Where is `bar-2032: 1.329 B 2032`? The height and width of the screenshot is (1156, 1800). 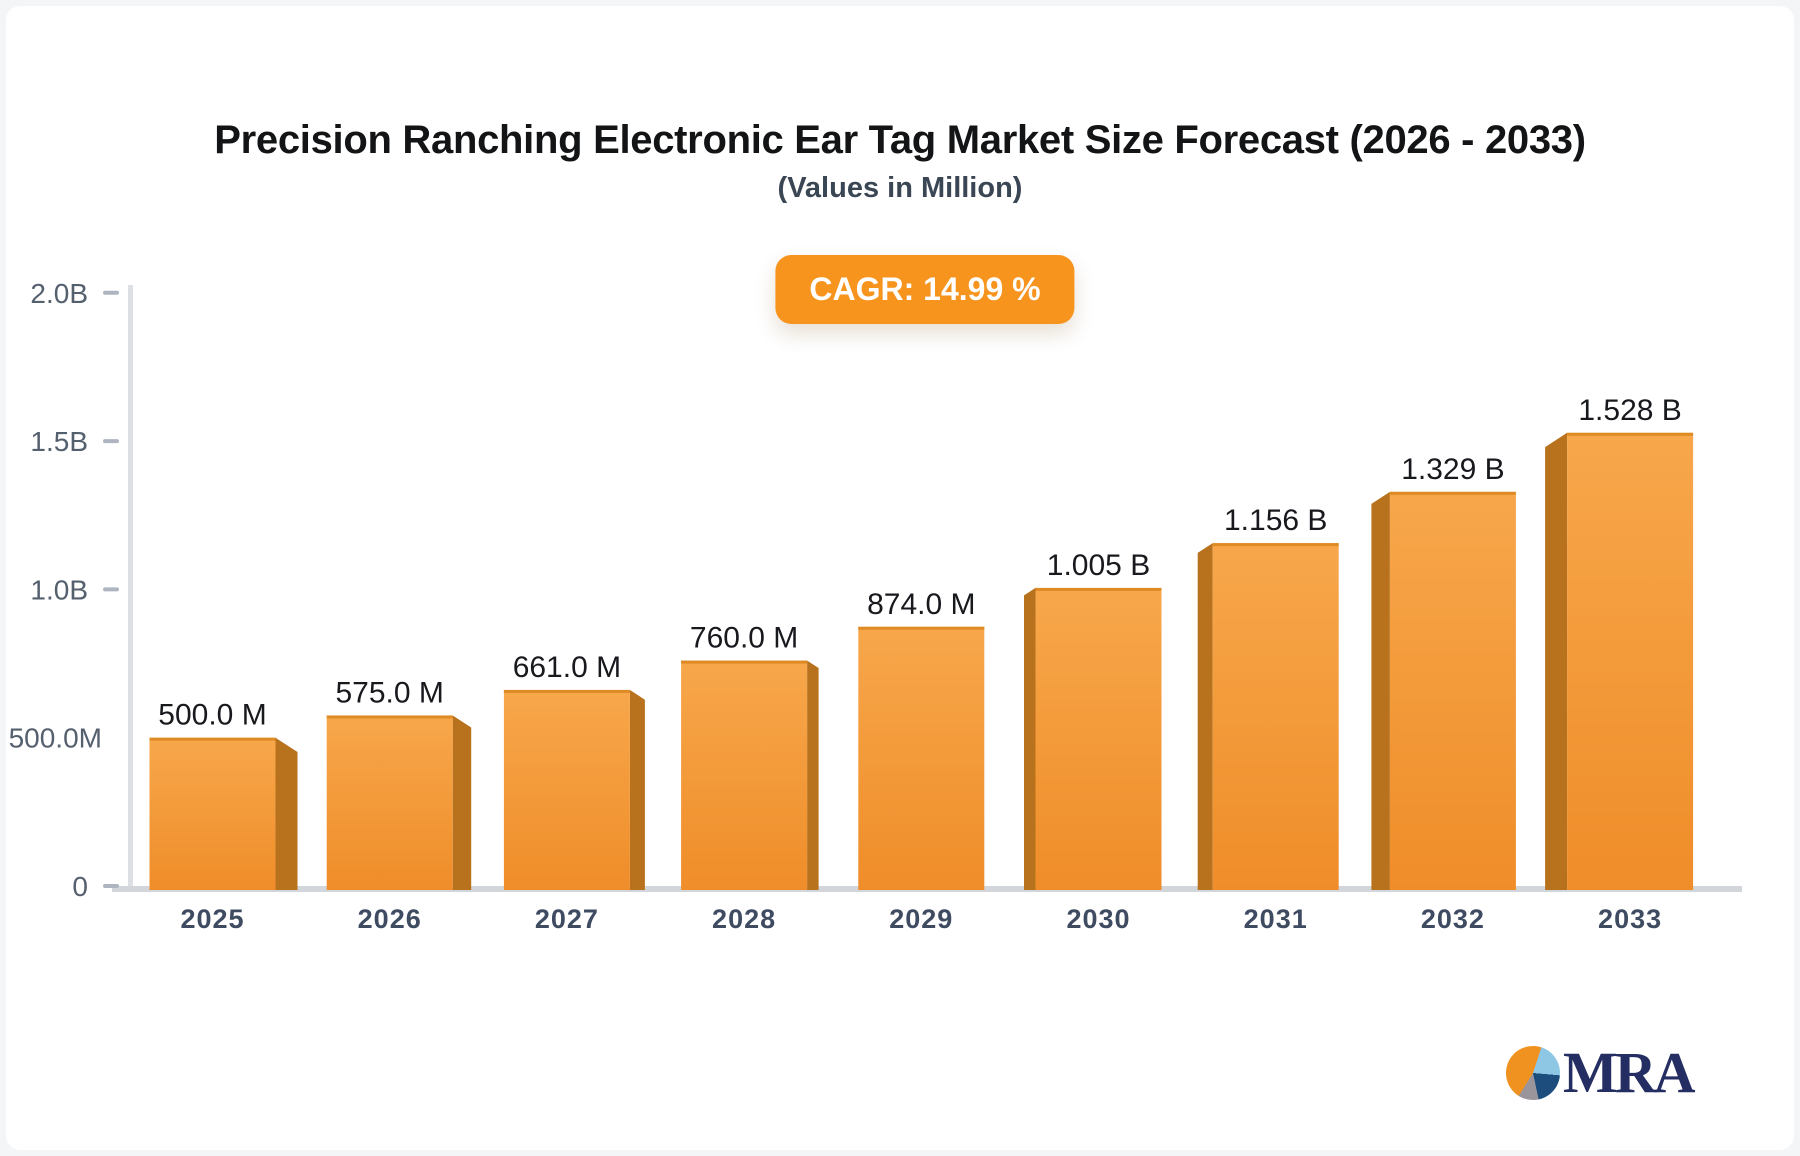 bar-2032: 1.329 B 2032 is located at coordinates (1443, 693).